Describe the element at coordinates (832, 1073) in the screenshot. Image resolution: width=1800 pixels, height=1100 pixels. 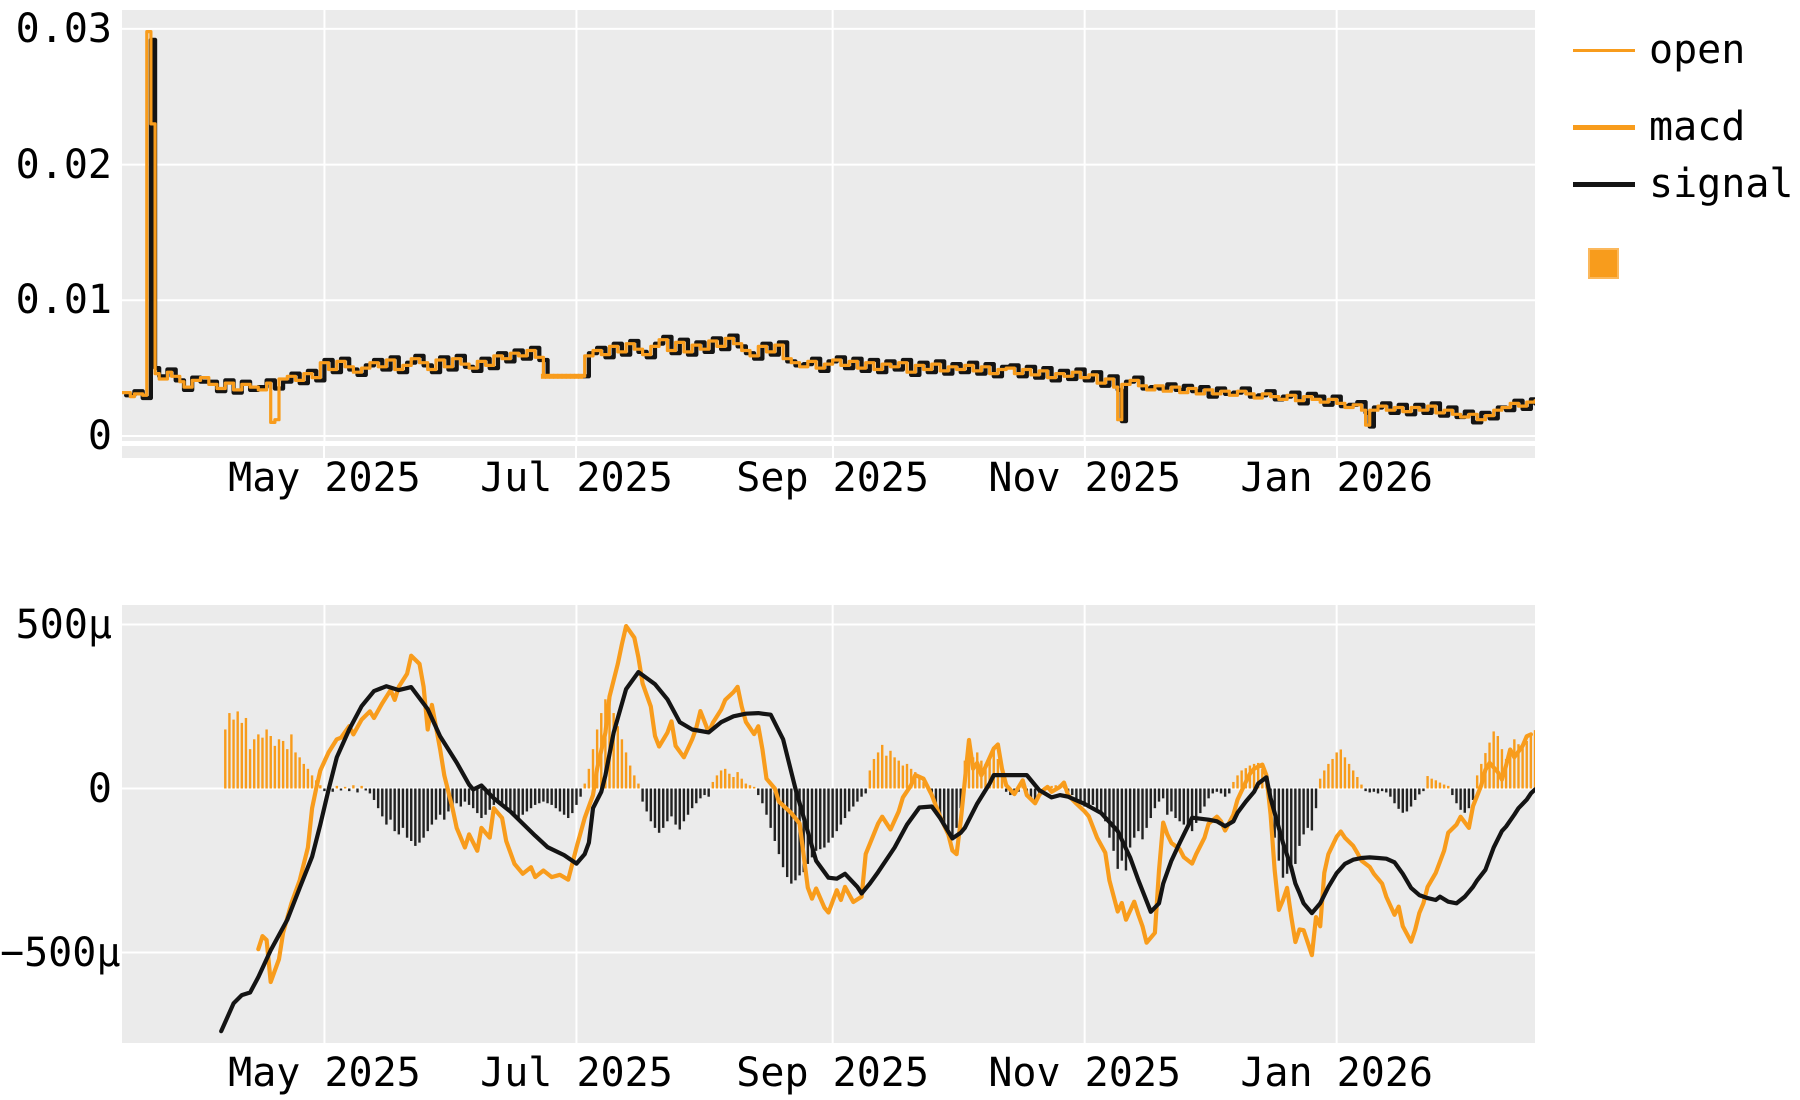
I see `macd-x-tick-label: Sep 2025` at that location.